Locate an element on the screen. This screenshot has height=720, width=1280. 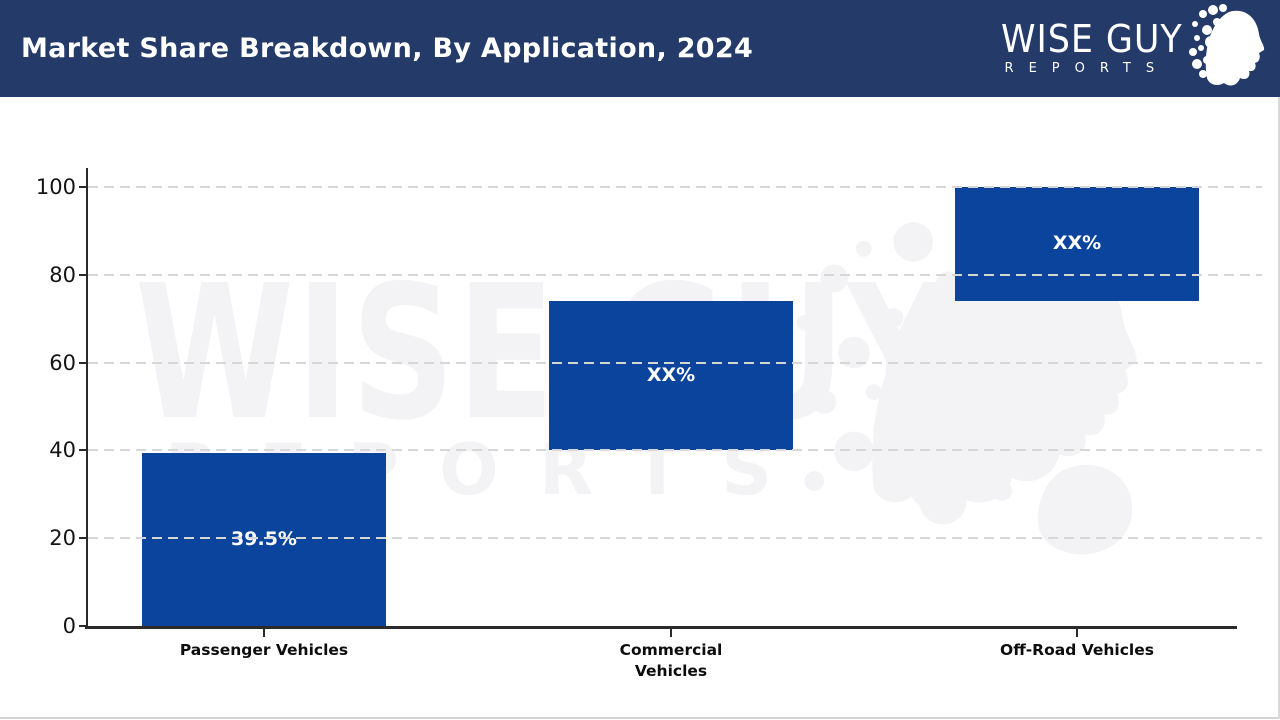
y-tick-label: 0 is located at coordinates (69, 626).